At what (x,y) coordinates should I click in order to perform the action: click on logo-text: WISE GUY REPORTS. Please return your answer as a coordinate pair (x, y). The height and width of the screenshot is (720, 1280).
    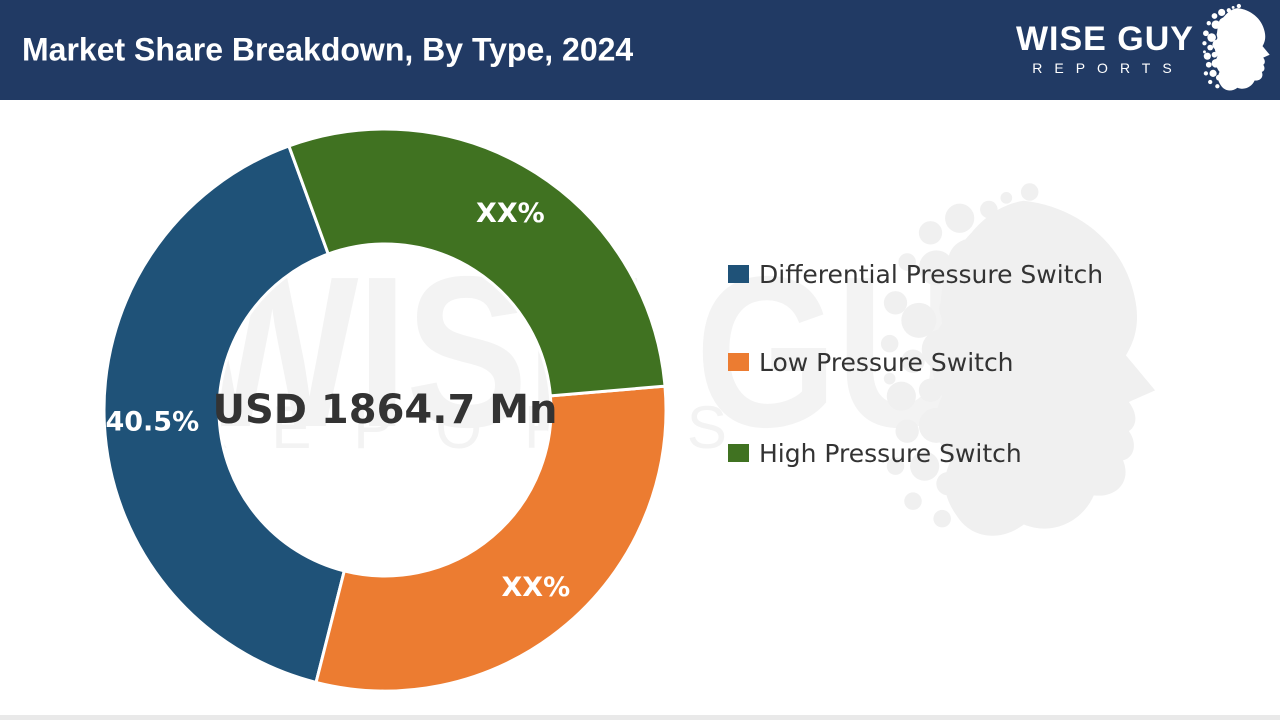
    Looking at the image, I should click on (1105, 49).